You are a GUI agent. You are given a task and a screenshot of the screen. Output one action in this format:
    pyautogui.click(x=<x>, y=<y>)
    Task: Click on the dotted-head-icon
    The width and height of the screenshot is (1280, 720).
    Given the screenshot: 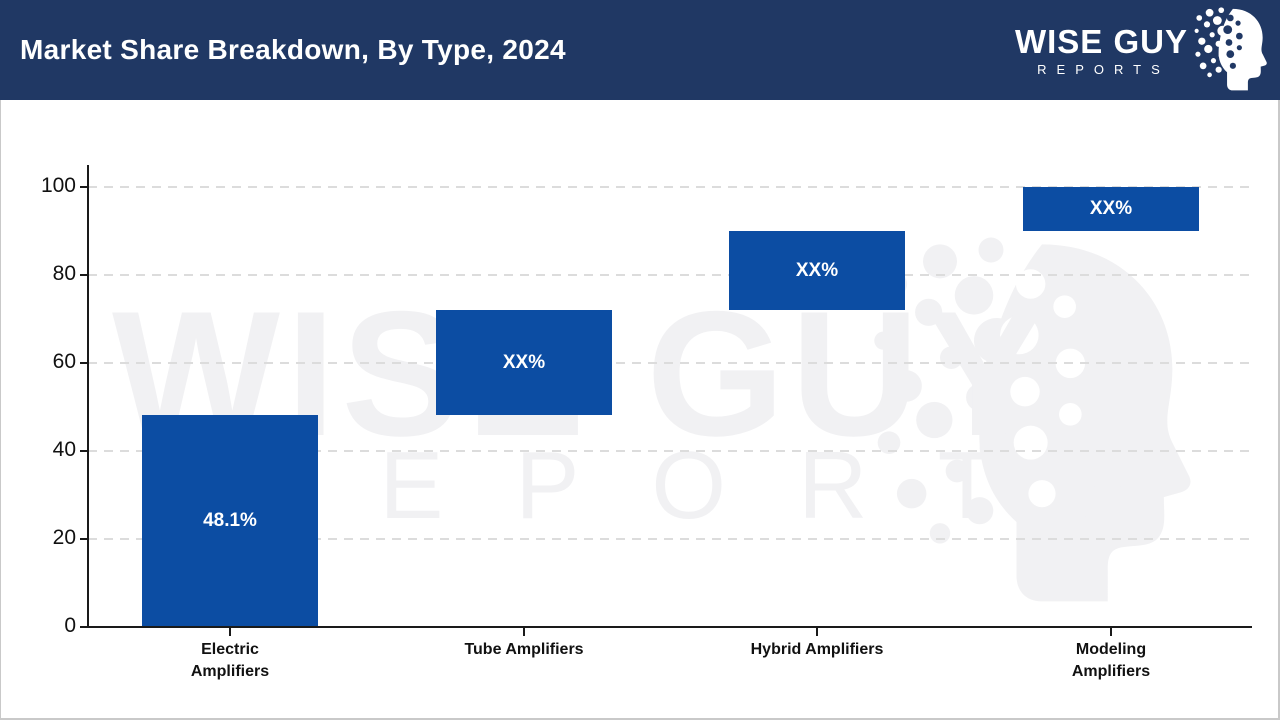 What is the action you would take?
    pyautogui.click(x=1229, y=51)
    